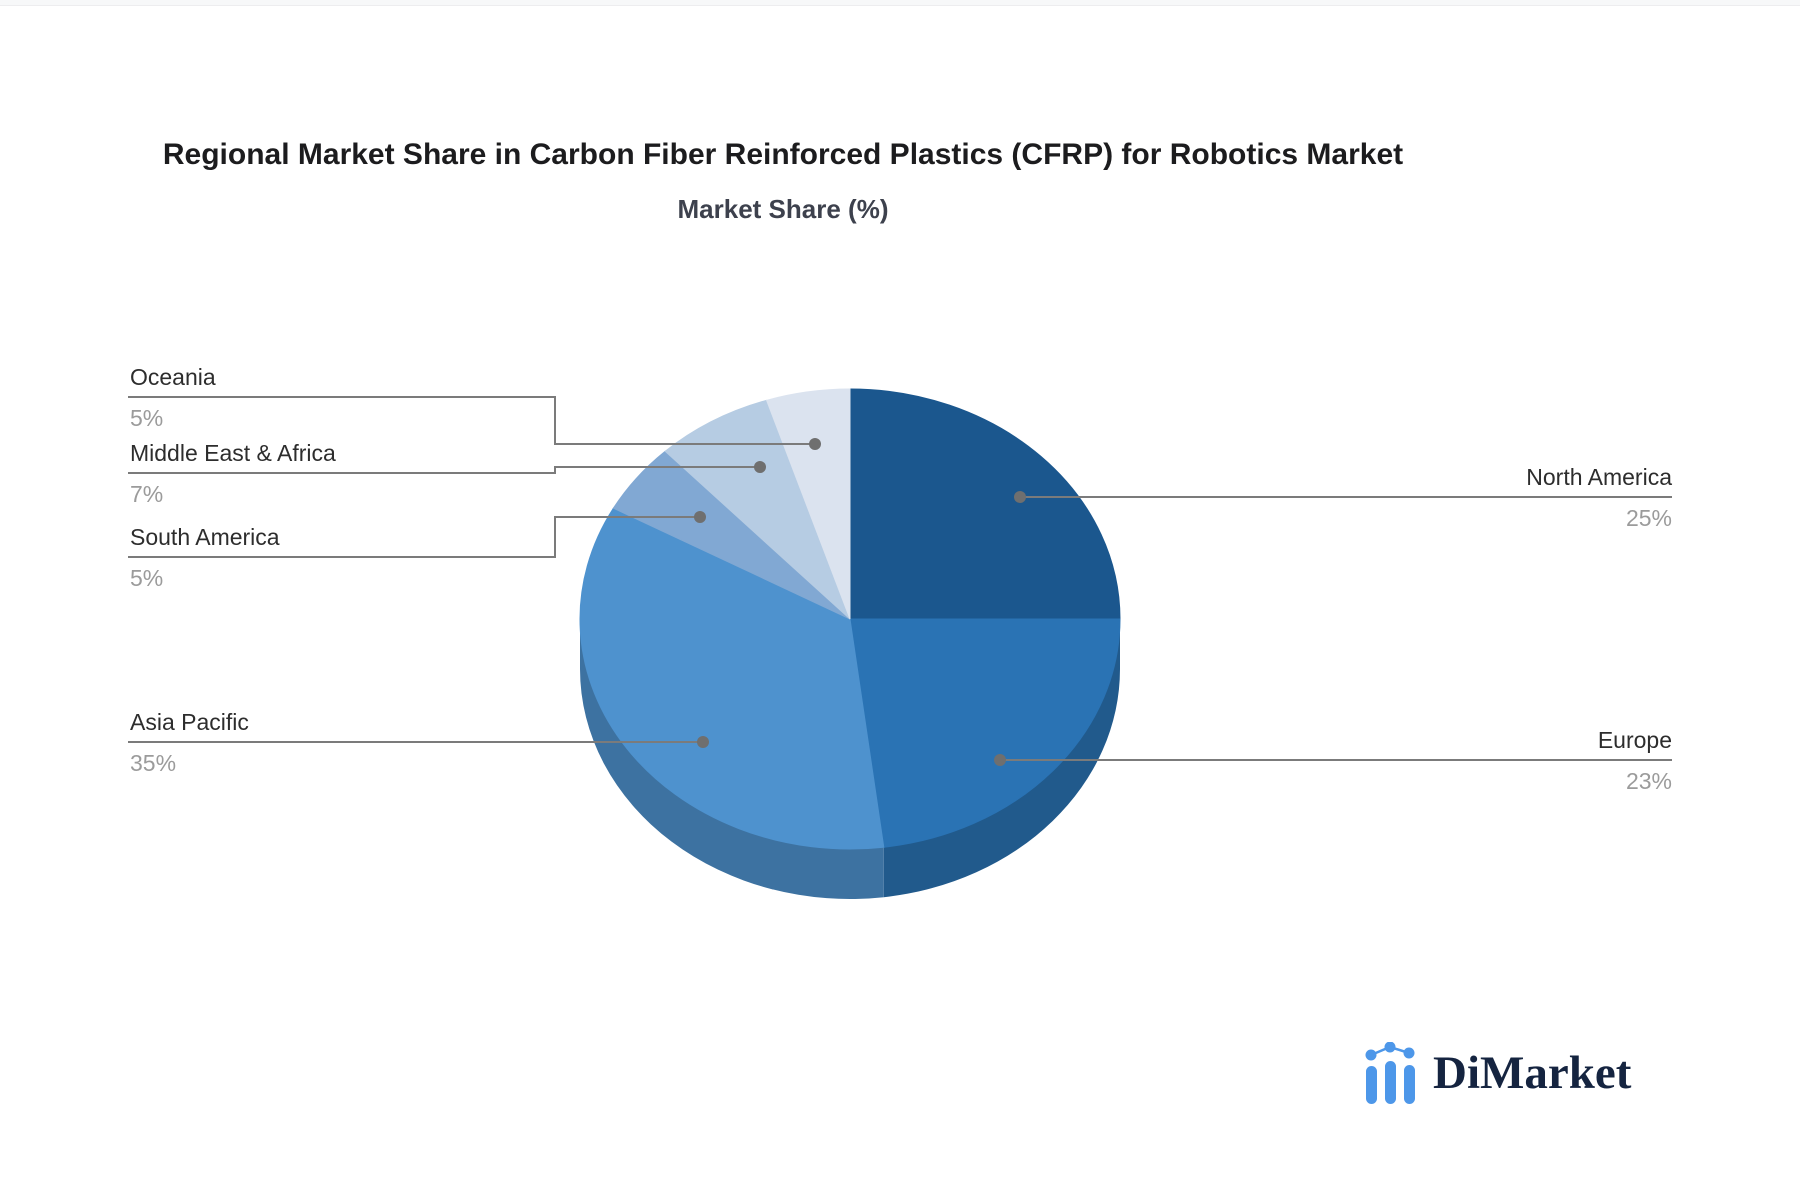  Describe the element at coordinates (1634, 740) in the screenshot. I see `callout-label-europe: Europe` at that location.